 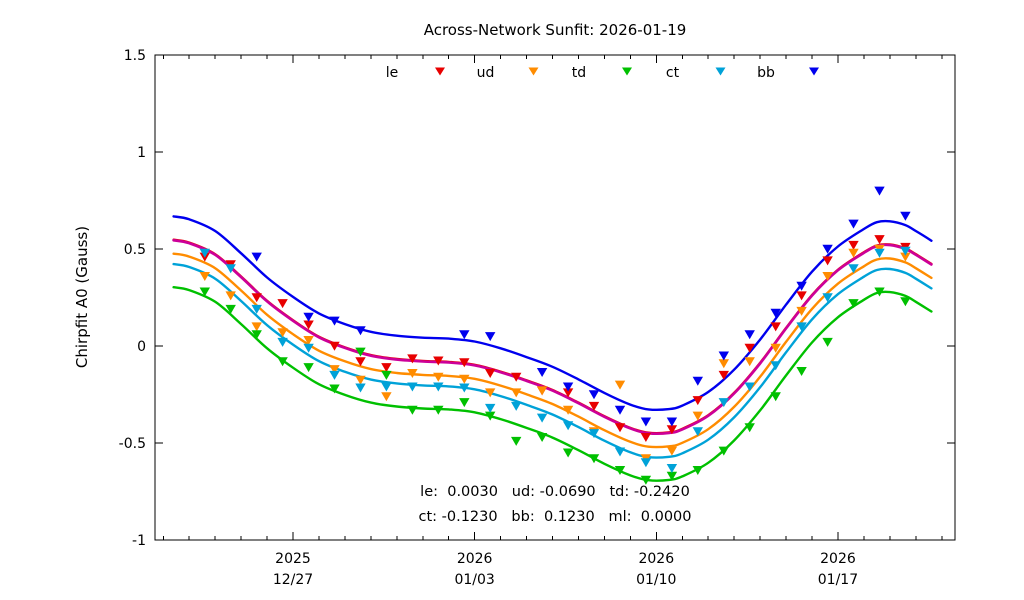 What do you see at coordinates (838, 580) in the screenshot?
I see `x-tick-label-date: 01/17` at bounding box center [838, 580].